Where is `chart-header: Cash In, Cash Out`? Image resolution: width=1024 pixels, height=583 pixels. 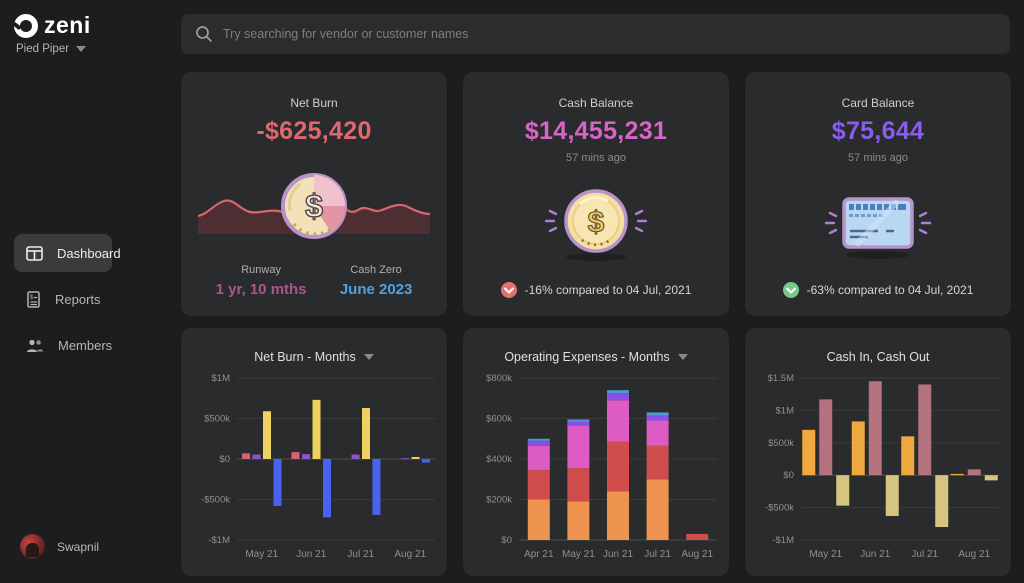 chart-header: Cash In, Cash Out is located at coordinates (878, 357).